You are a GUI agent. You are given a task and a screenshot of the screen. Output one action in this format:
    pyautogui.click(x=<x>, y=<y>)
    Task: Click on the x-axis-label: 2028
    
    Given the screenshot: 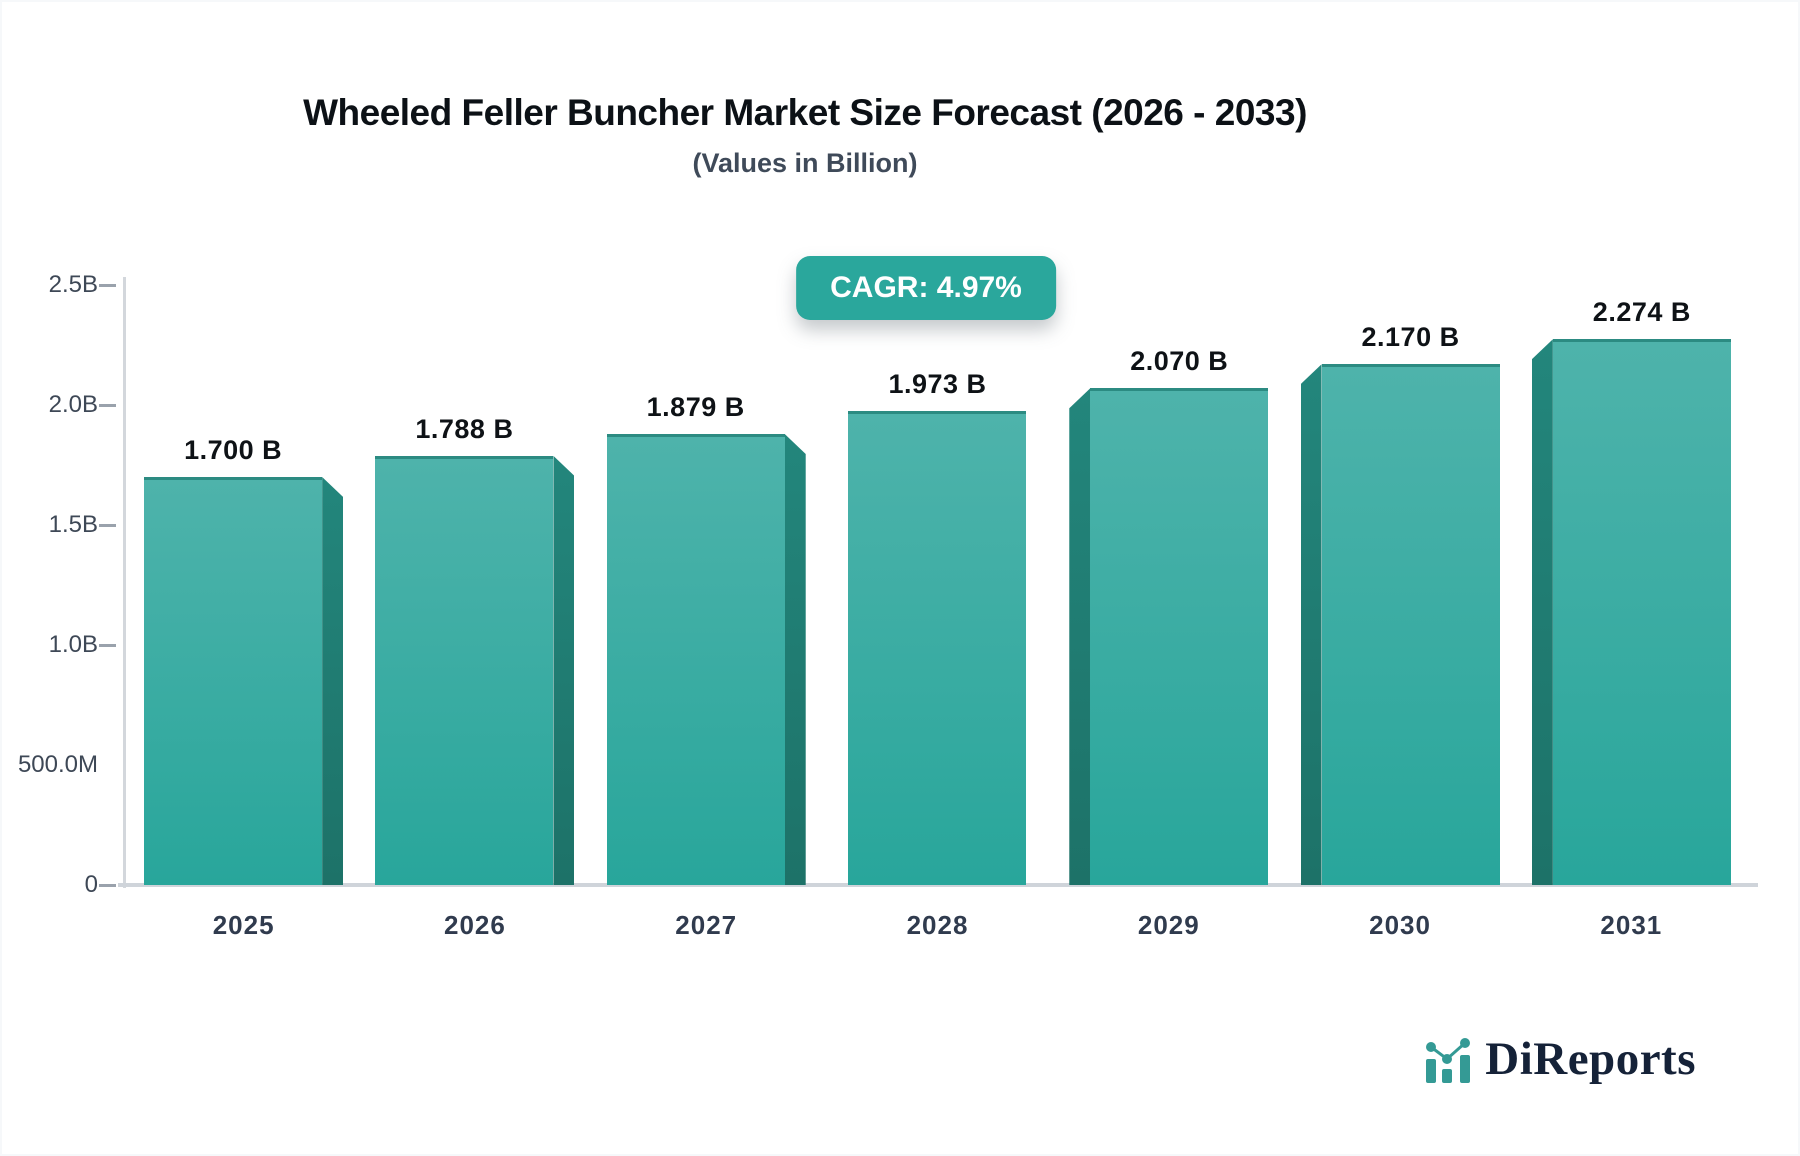 What is the action you would take?
    pyautogui.click(x=937, y=925)
    